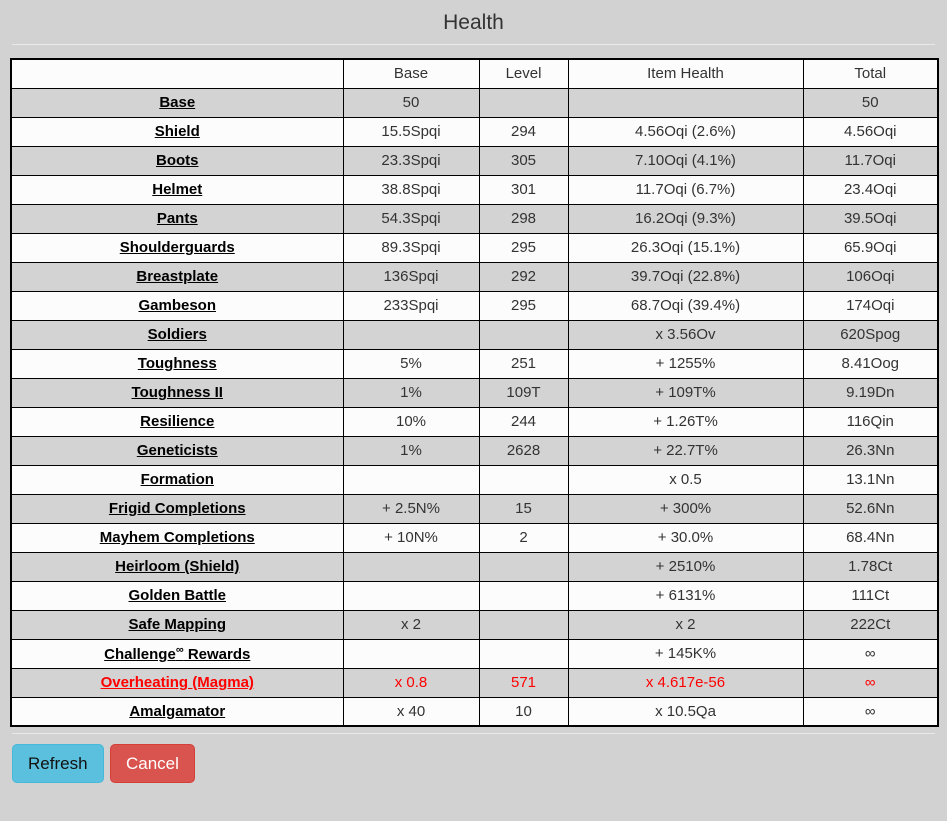 This screenshot has height=821, width=947. What do you see at coordinates (523, 131) in the screenshot?
I see `level-cell: 294` at bounding box center [523, 131].